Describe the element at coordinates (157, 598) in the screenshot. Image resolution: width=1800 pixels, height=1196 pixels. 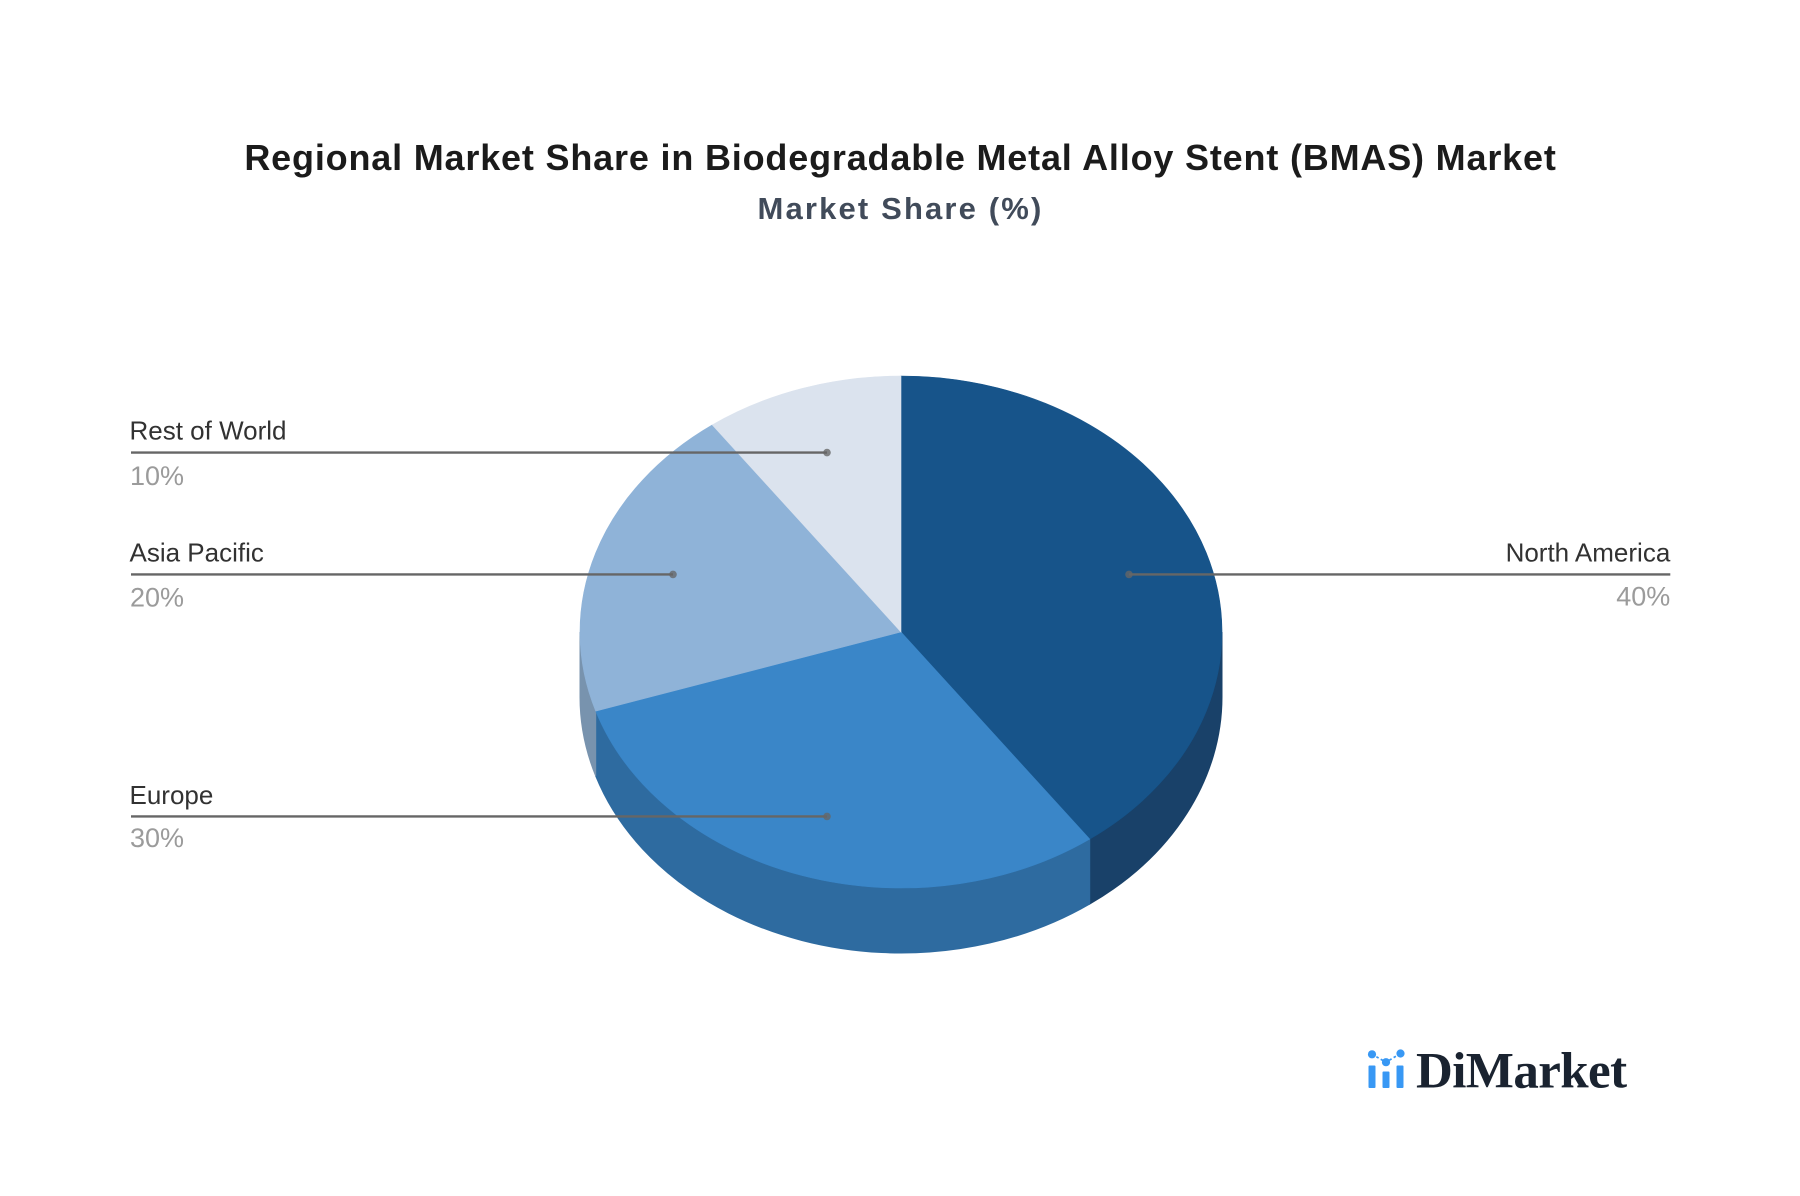
I see `svg-text: 20%` at that location.